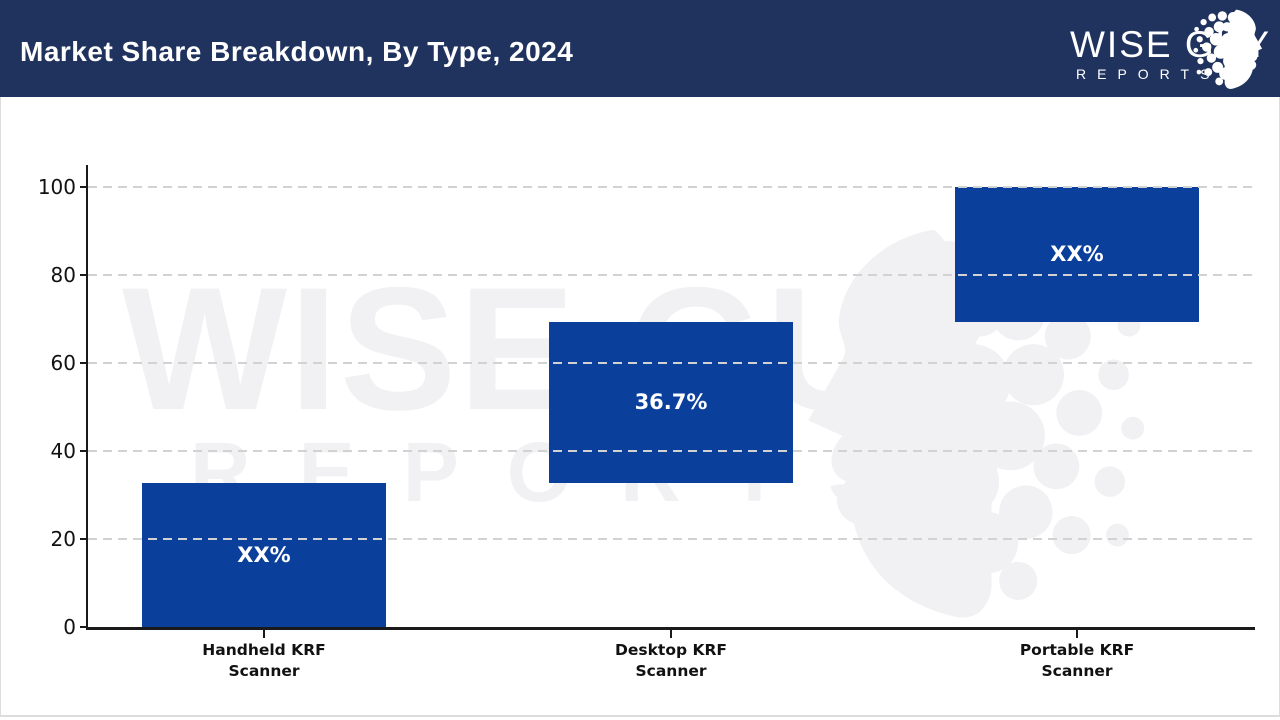 The height and width of the screenshot is (720, 1280). I want to click on y-axis, so click(87, 397).